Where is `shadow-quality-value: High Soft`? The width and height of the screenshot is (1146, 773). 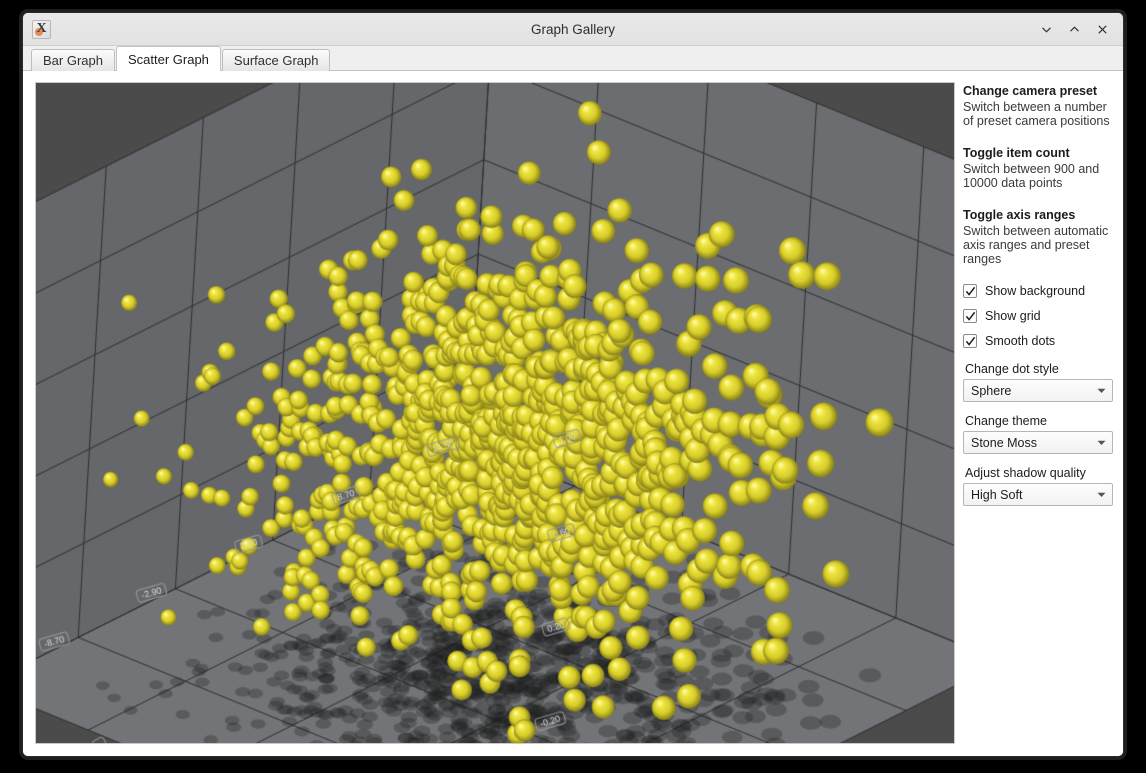 shadow-quality-value: High Soft is located at coordinates (997, 494).